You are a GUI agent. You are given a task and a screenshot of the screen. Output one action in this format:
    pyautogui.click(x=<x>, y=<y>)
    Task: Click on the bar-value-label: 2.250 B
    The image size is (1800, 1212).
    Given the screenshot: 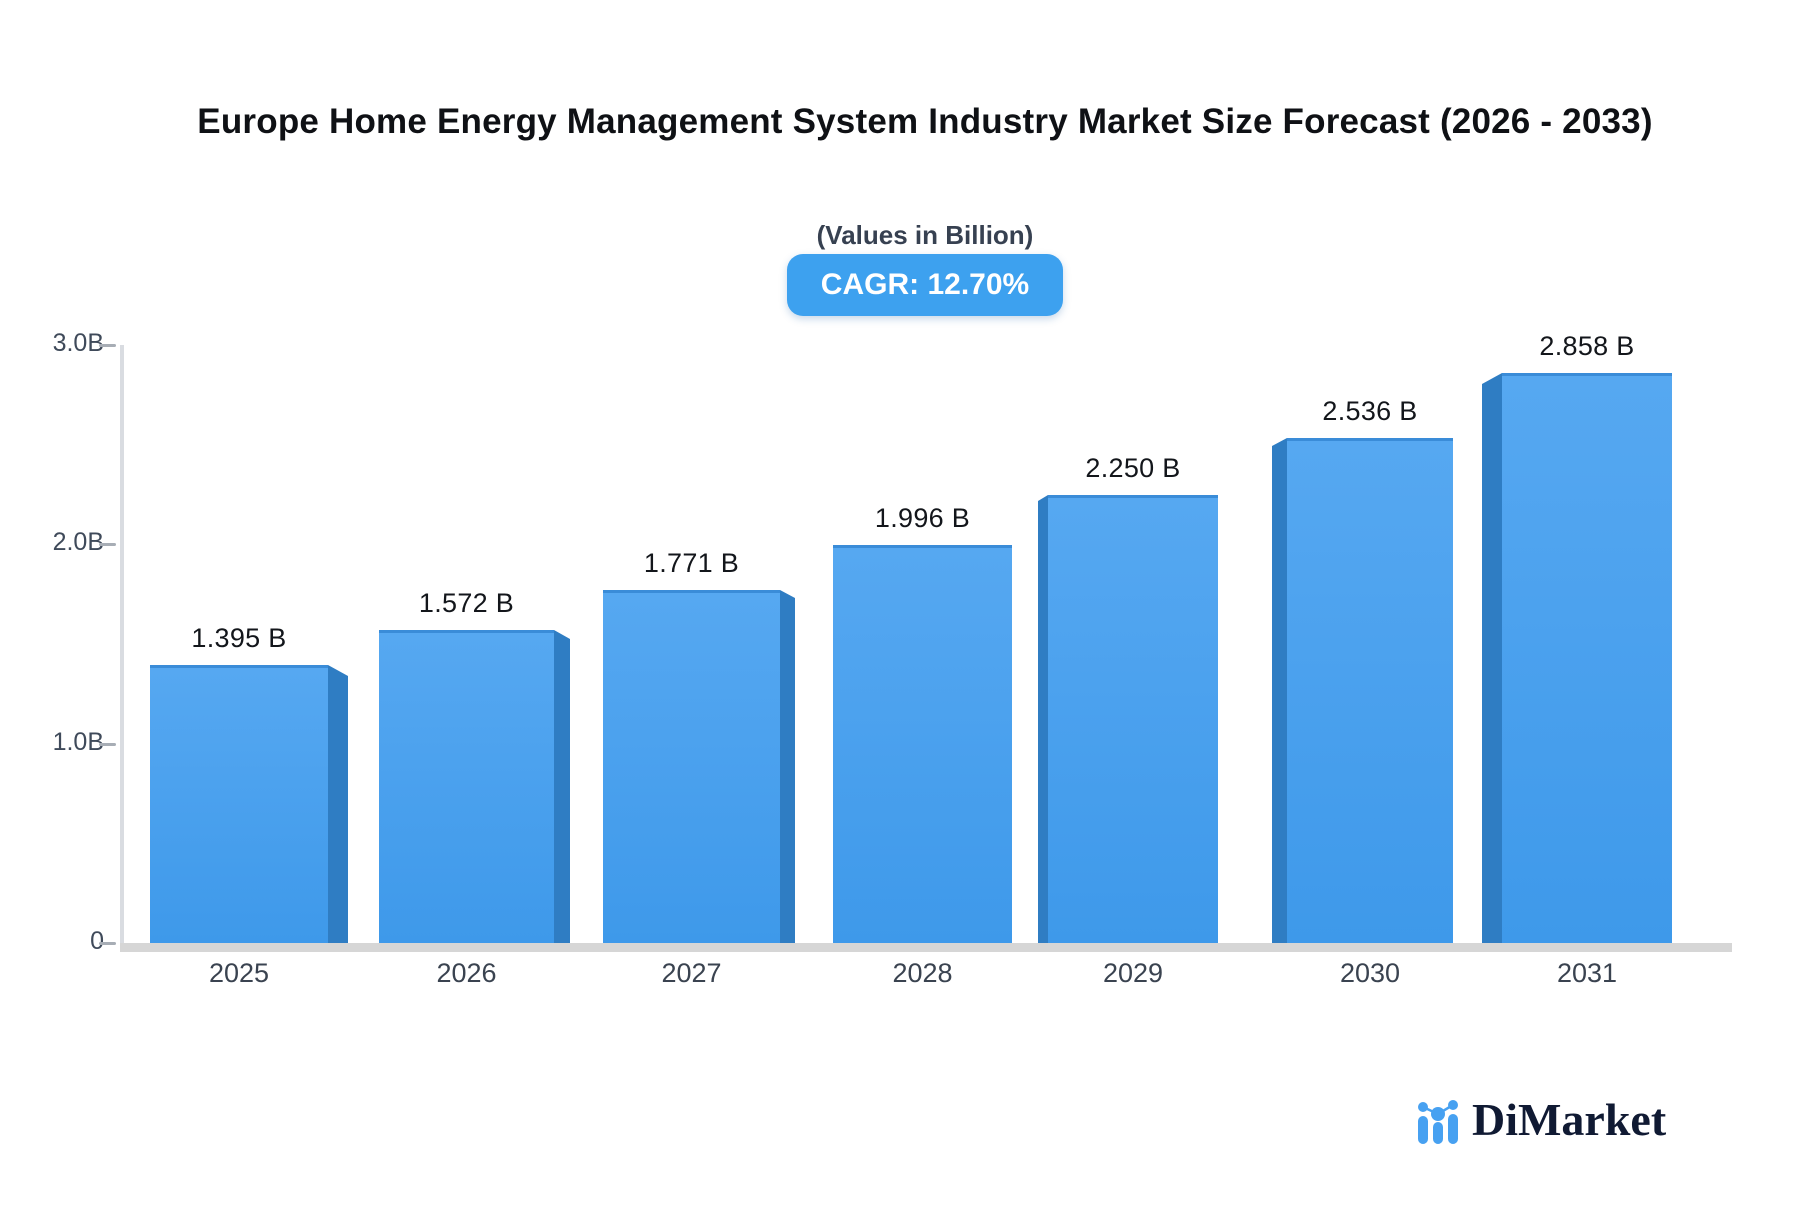 What is the action you would take?
    pyautogui.click(x=1133, y=468)
    